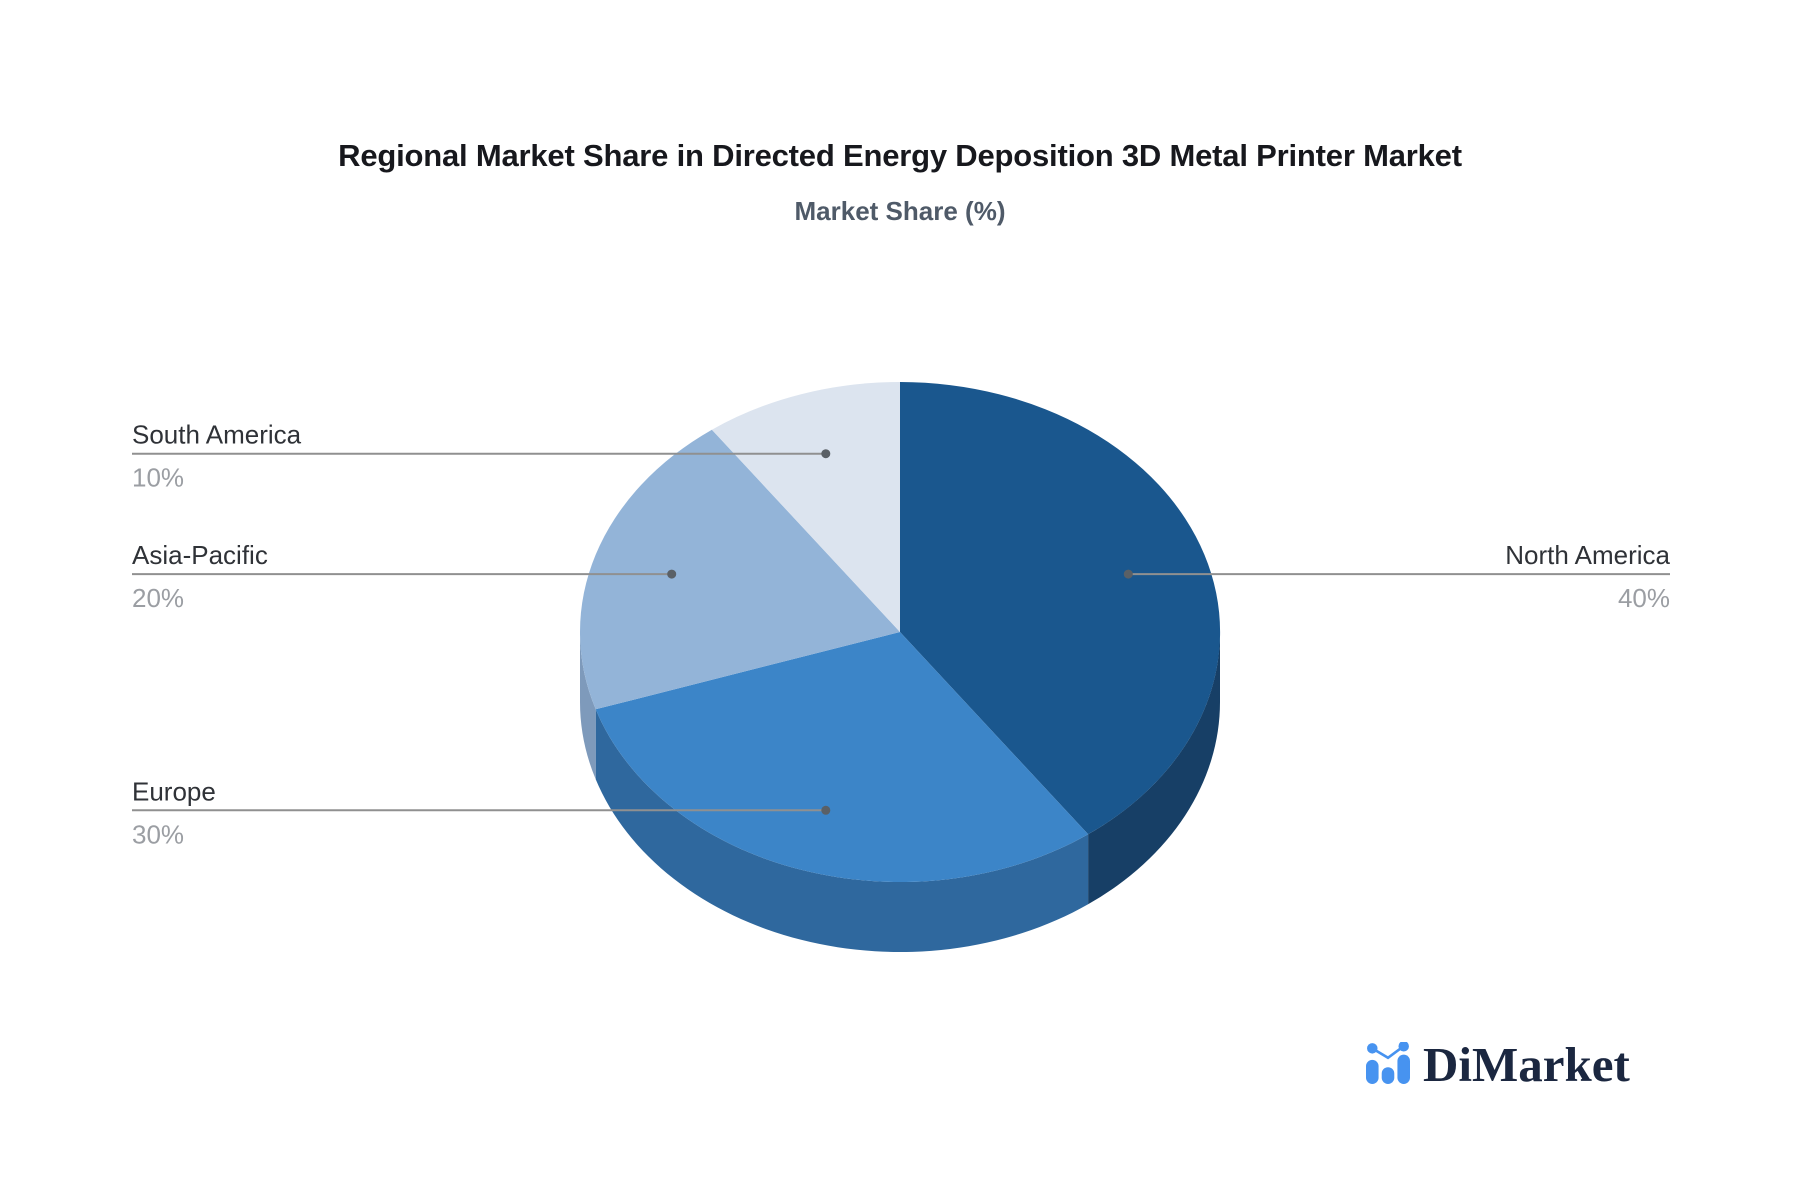 This screenshot has height=1196, width=1800. I want to click on pie-slice-side-asia-pacific, so click(588, 706).